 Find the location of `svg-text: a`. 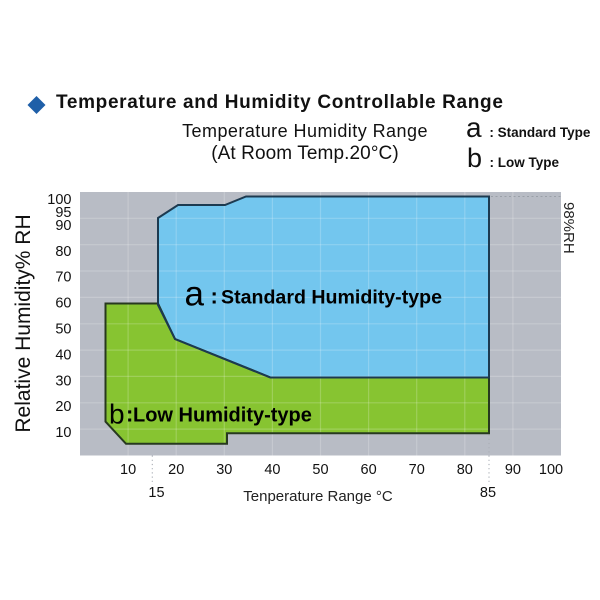

svg-text: a is located at coordinates (195, 294).